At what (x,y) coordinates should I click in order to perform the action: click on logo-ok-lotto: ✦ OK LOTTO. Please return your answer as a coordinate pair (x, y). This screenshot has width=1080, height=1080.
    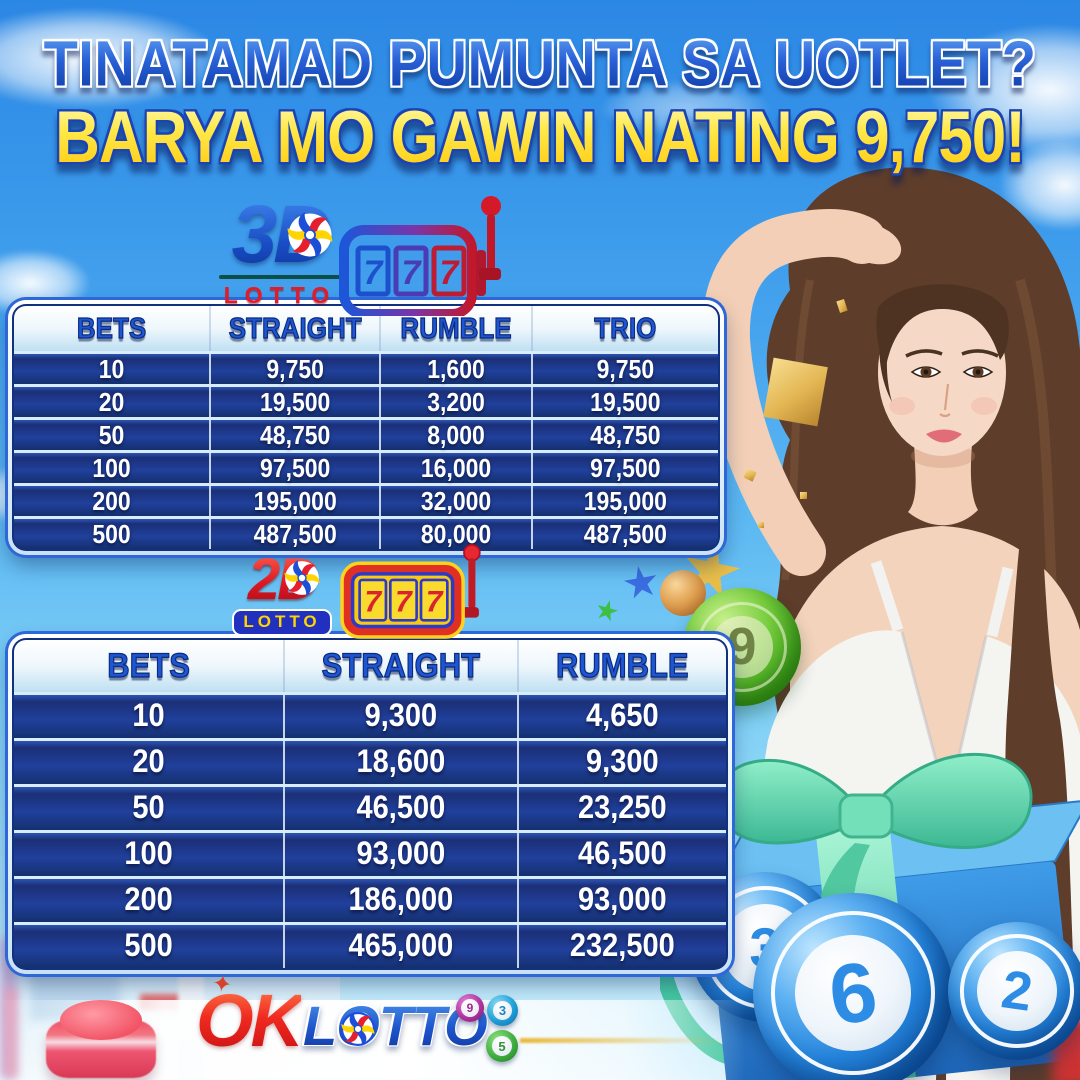
    Looking at the image, I should click on (342, 1016).